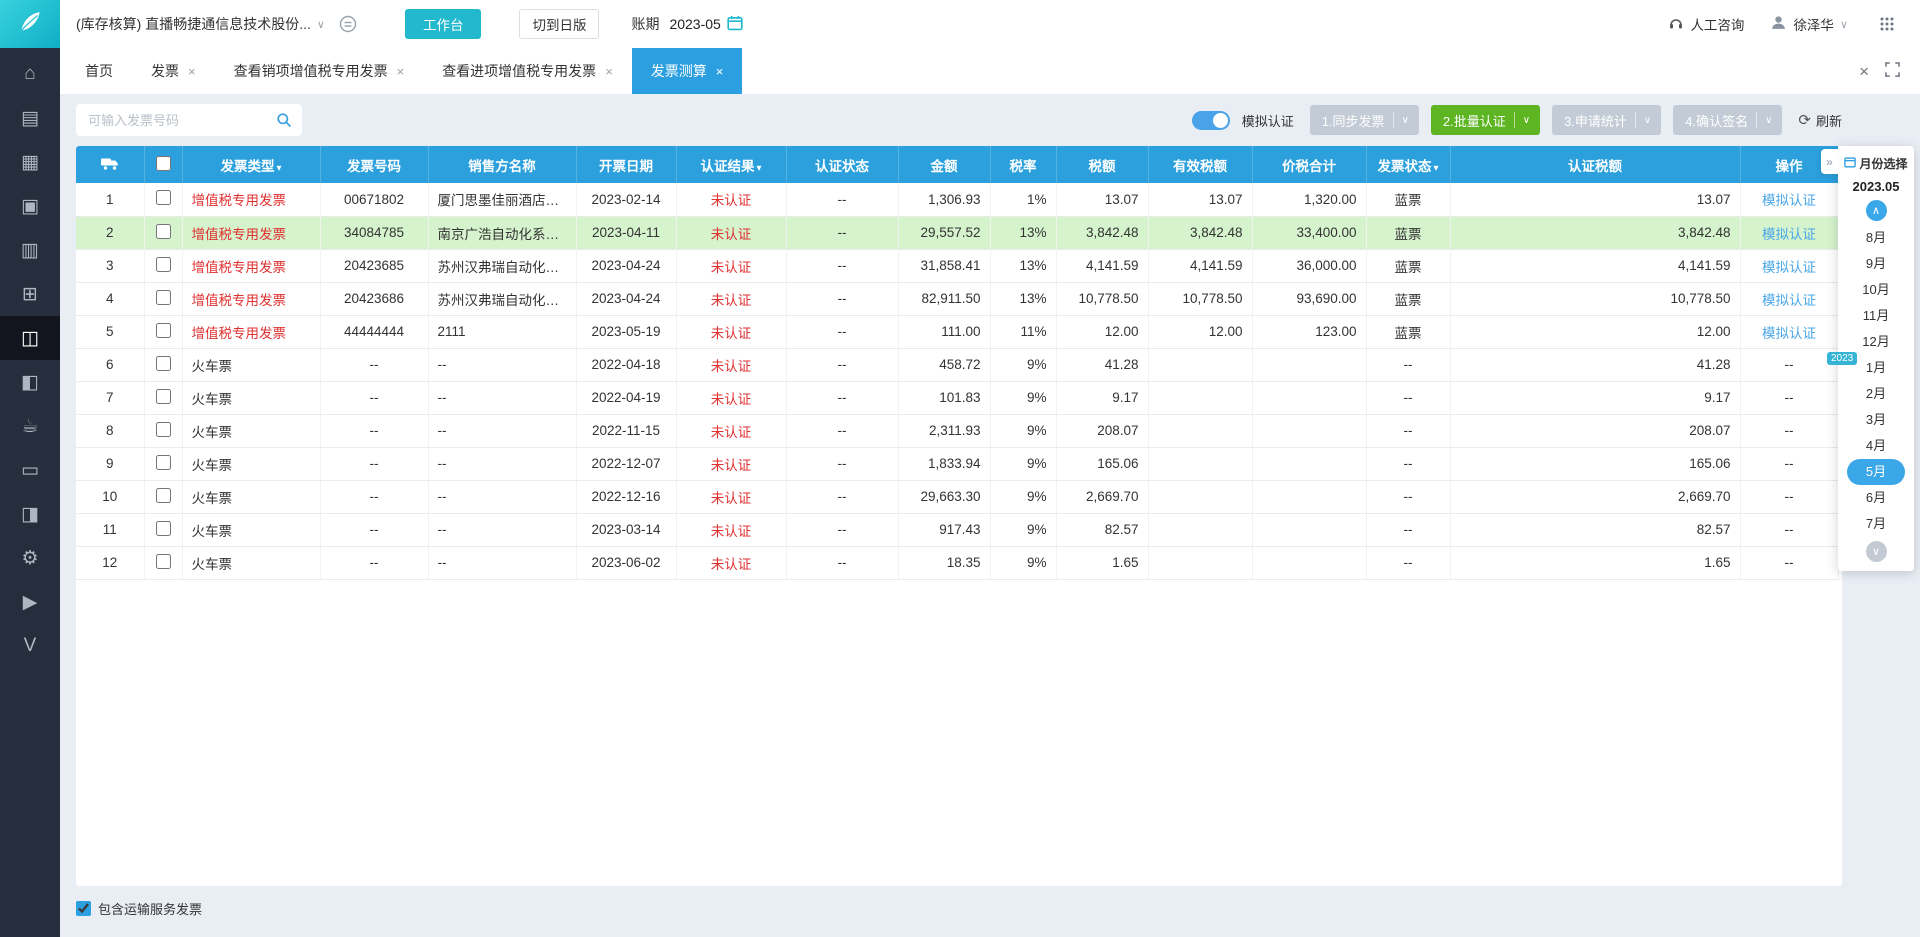 Image resolution: width=1920 pixels, height=937 pixels. Describe the element at coordinates (1595, 365) in the screenshot. I see `cell-cert-tax: 41.28` at that location.